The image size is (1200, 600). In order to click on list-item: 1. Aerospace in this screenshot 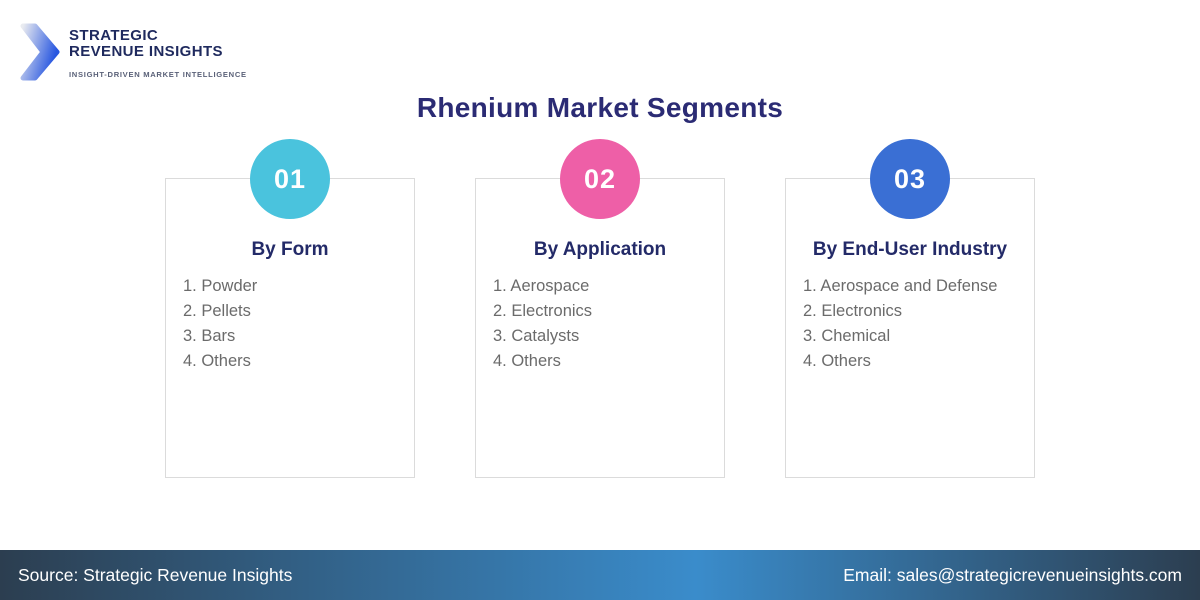, I will do `click(541, 286)`.